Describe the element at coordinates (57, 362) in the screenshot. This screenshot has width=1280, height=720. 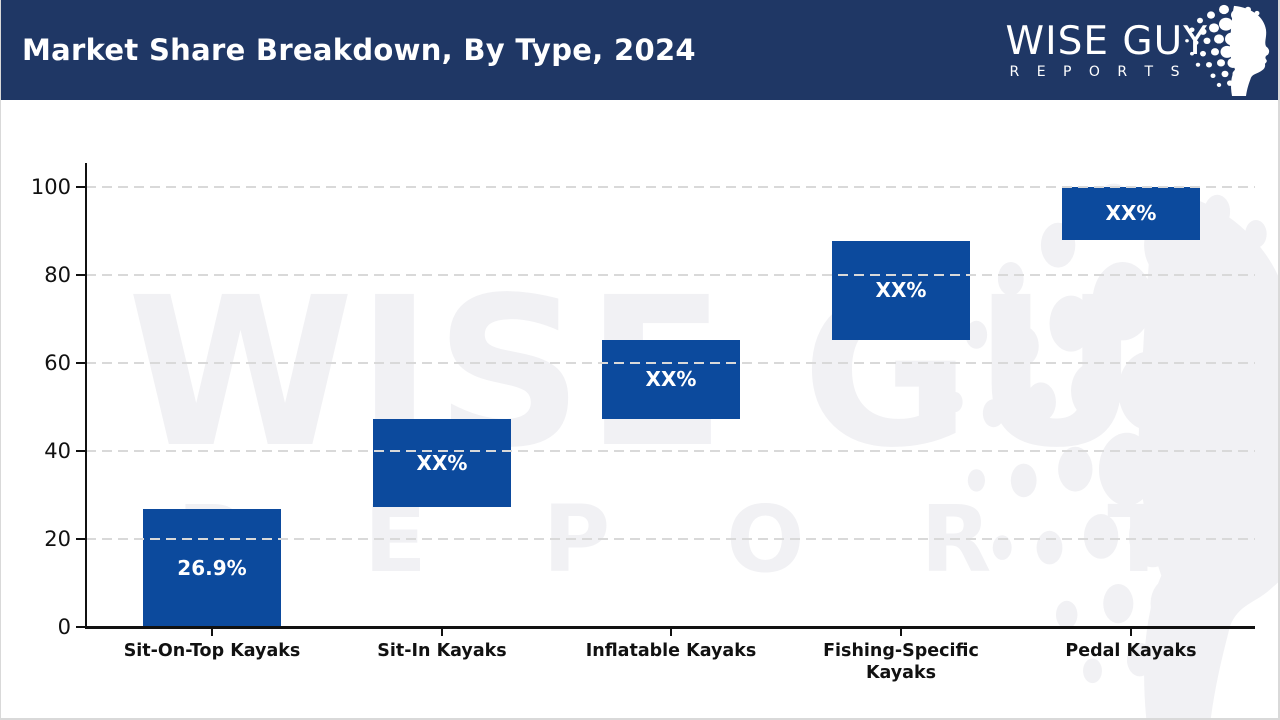
I see `y-tick-label-60: 60` at that location.